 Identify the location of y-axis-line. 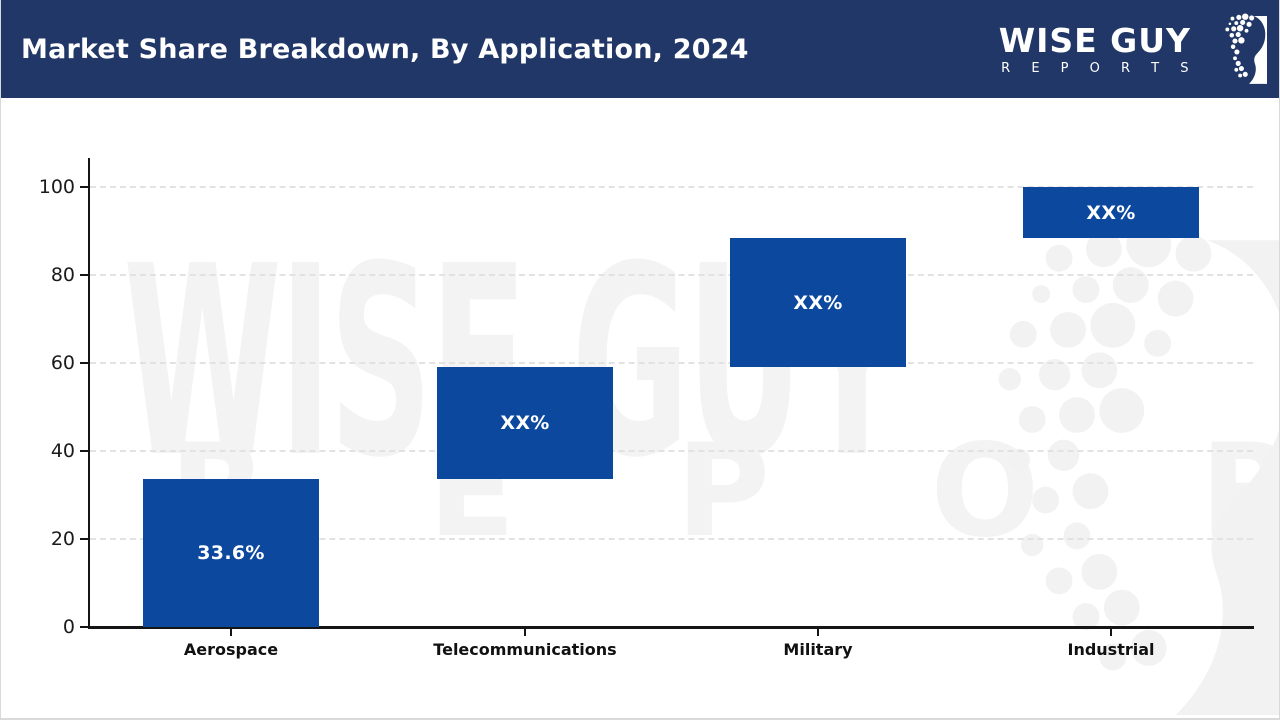
(89, 393).